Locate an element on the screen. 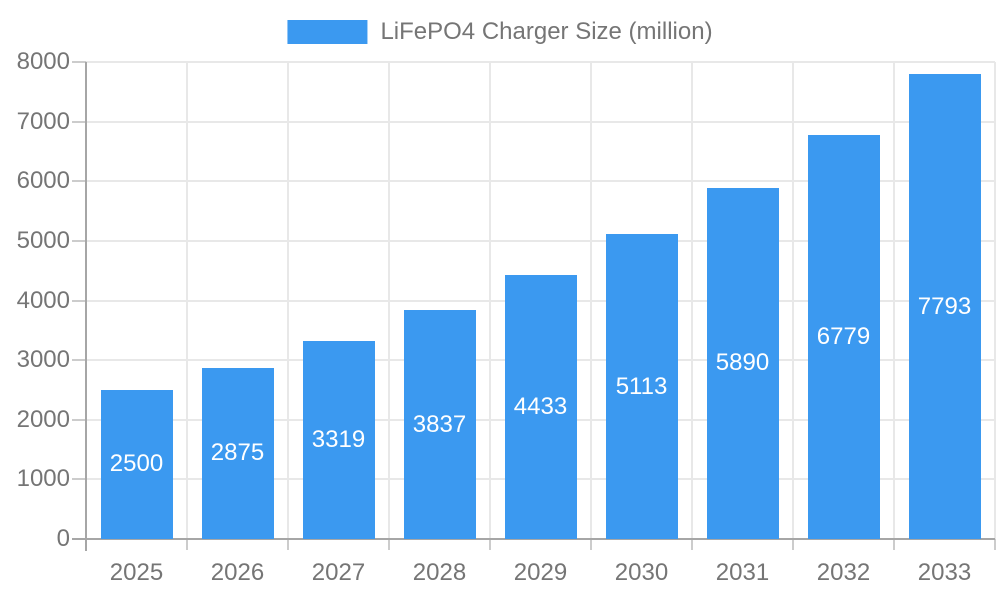  bar-2030: 5113 is located at coordinates (641, 386).